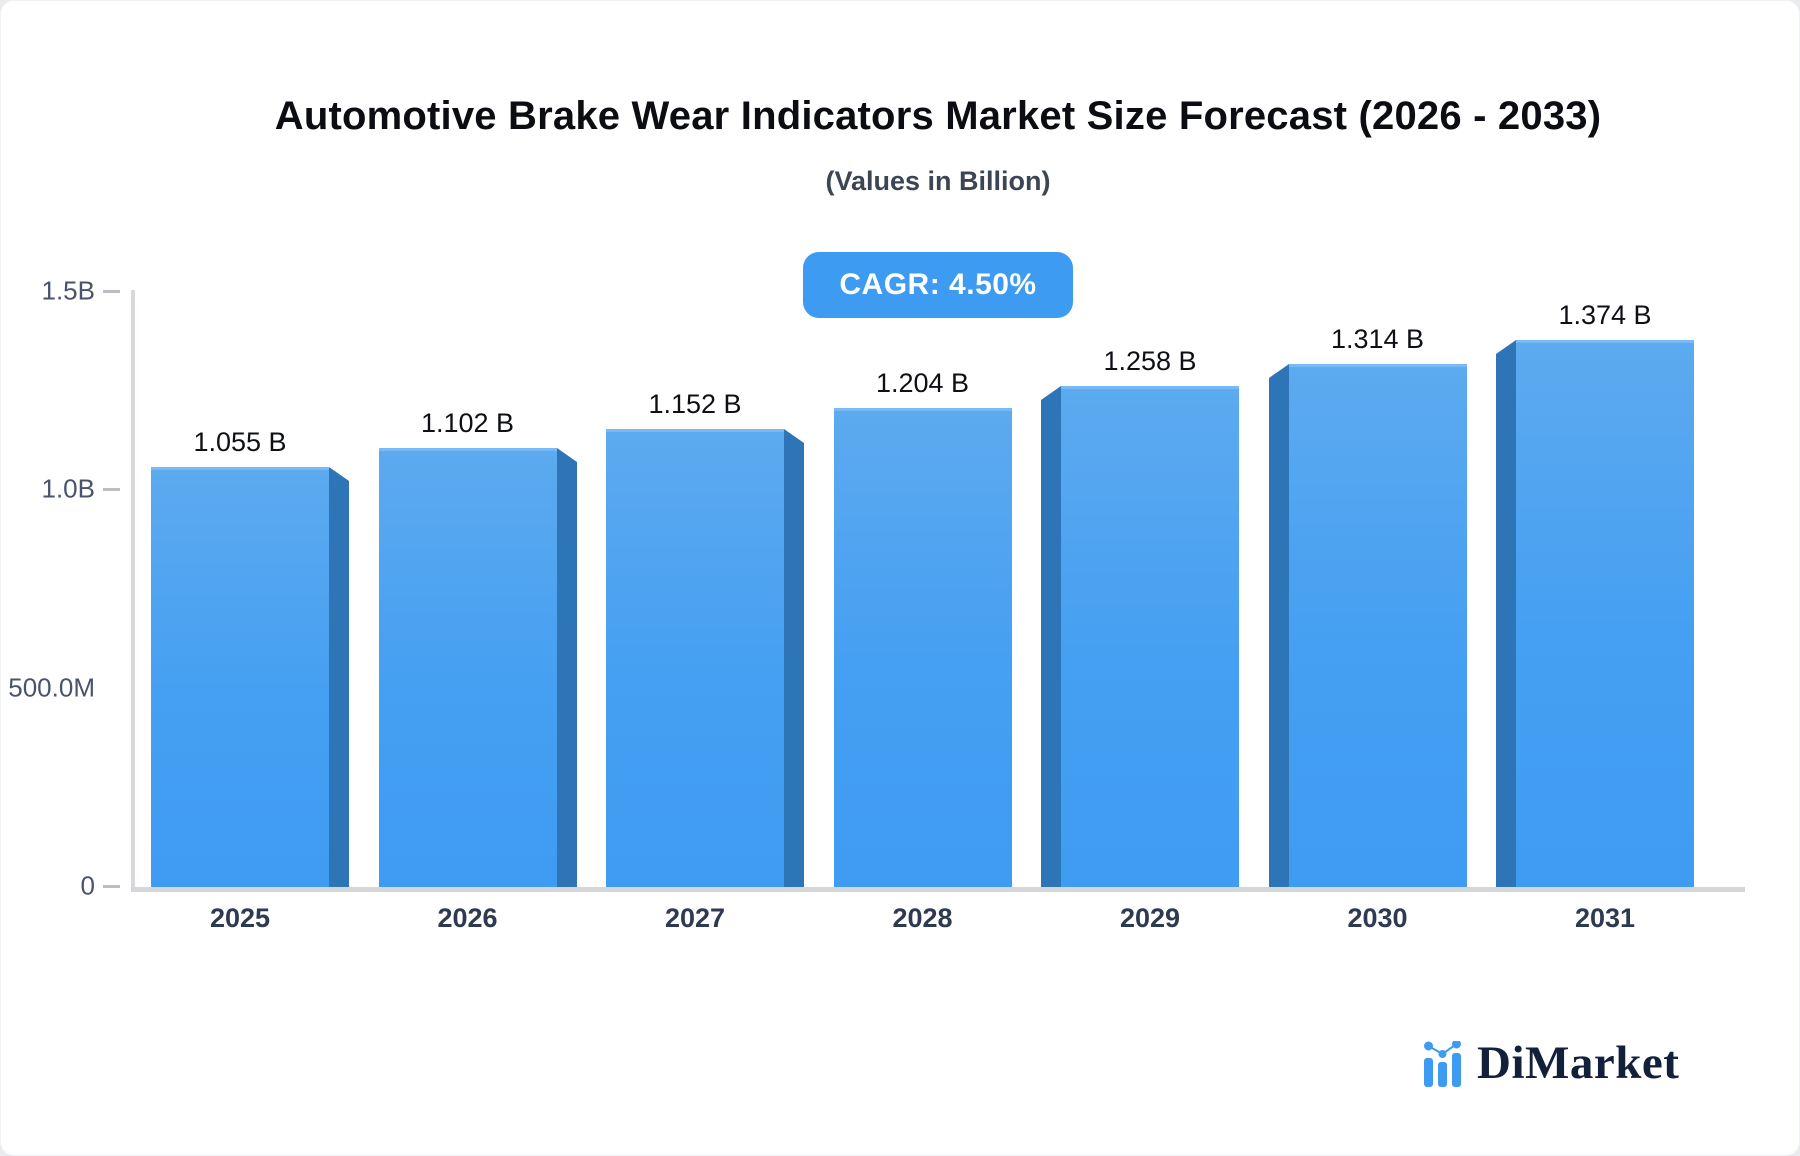 Image resolution: width=1800 pixels, height=1156 pixels. What do you see at coordinates (68, 290) in the screenshot?
I see `y-tick-label: 1.5B` at bounding box center [68, 290].